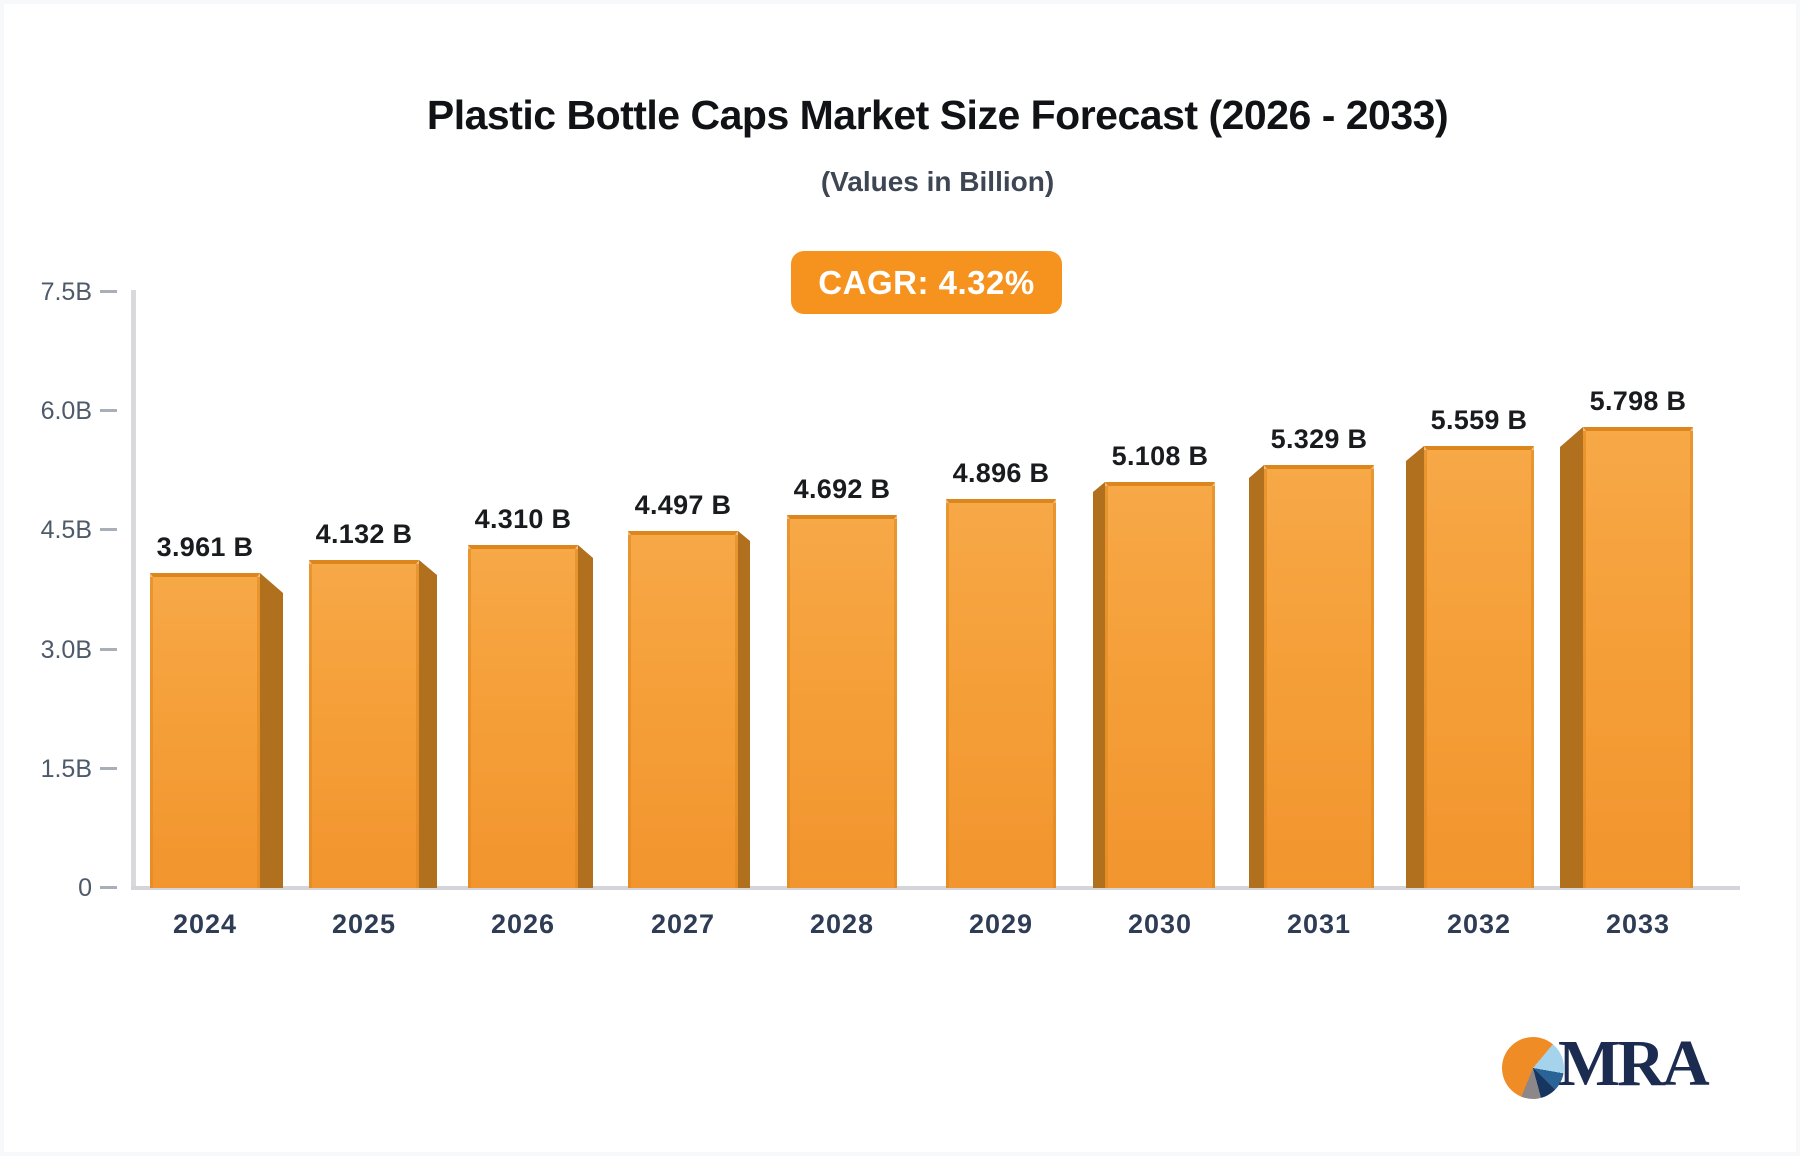 The width and height of the screenshot is (1800, 1156). Describe the element at coordinates (683, 505) in the screenshot. I see `bar-value-label: 4.497 B` at that location.